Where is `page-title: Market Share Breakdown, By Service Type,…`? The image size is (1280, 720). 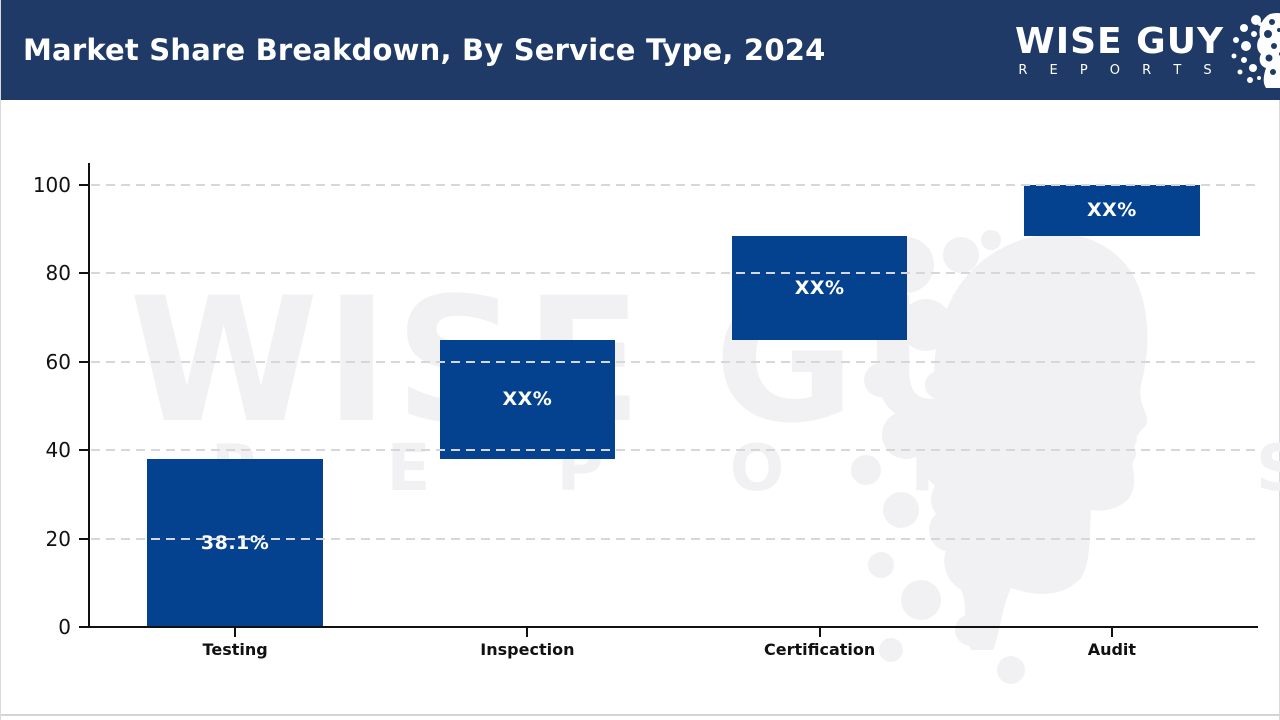
page-title: Market Share Breakdown, By Service Type,… is located at coordinates (424, 50).